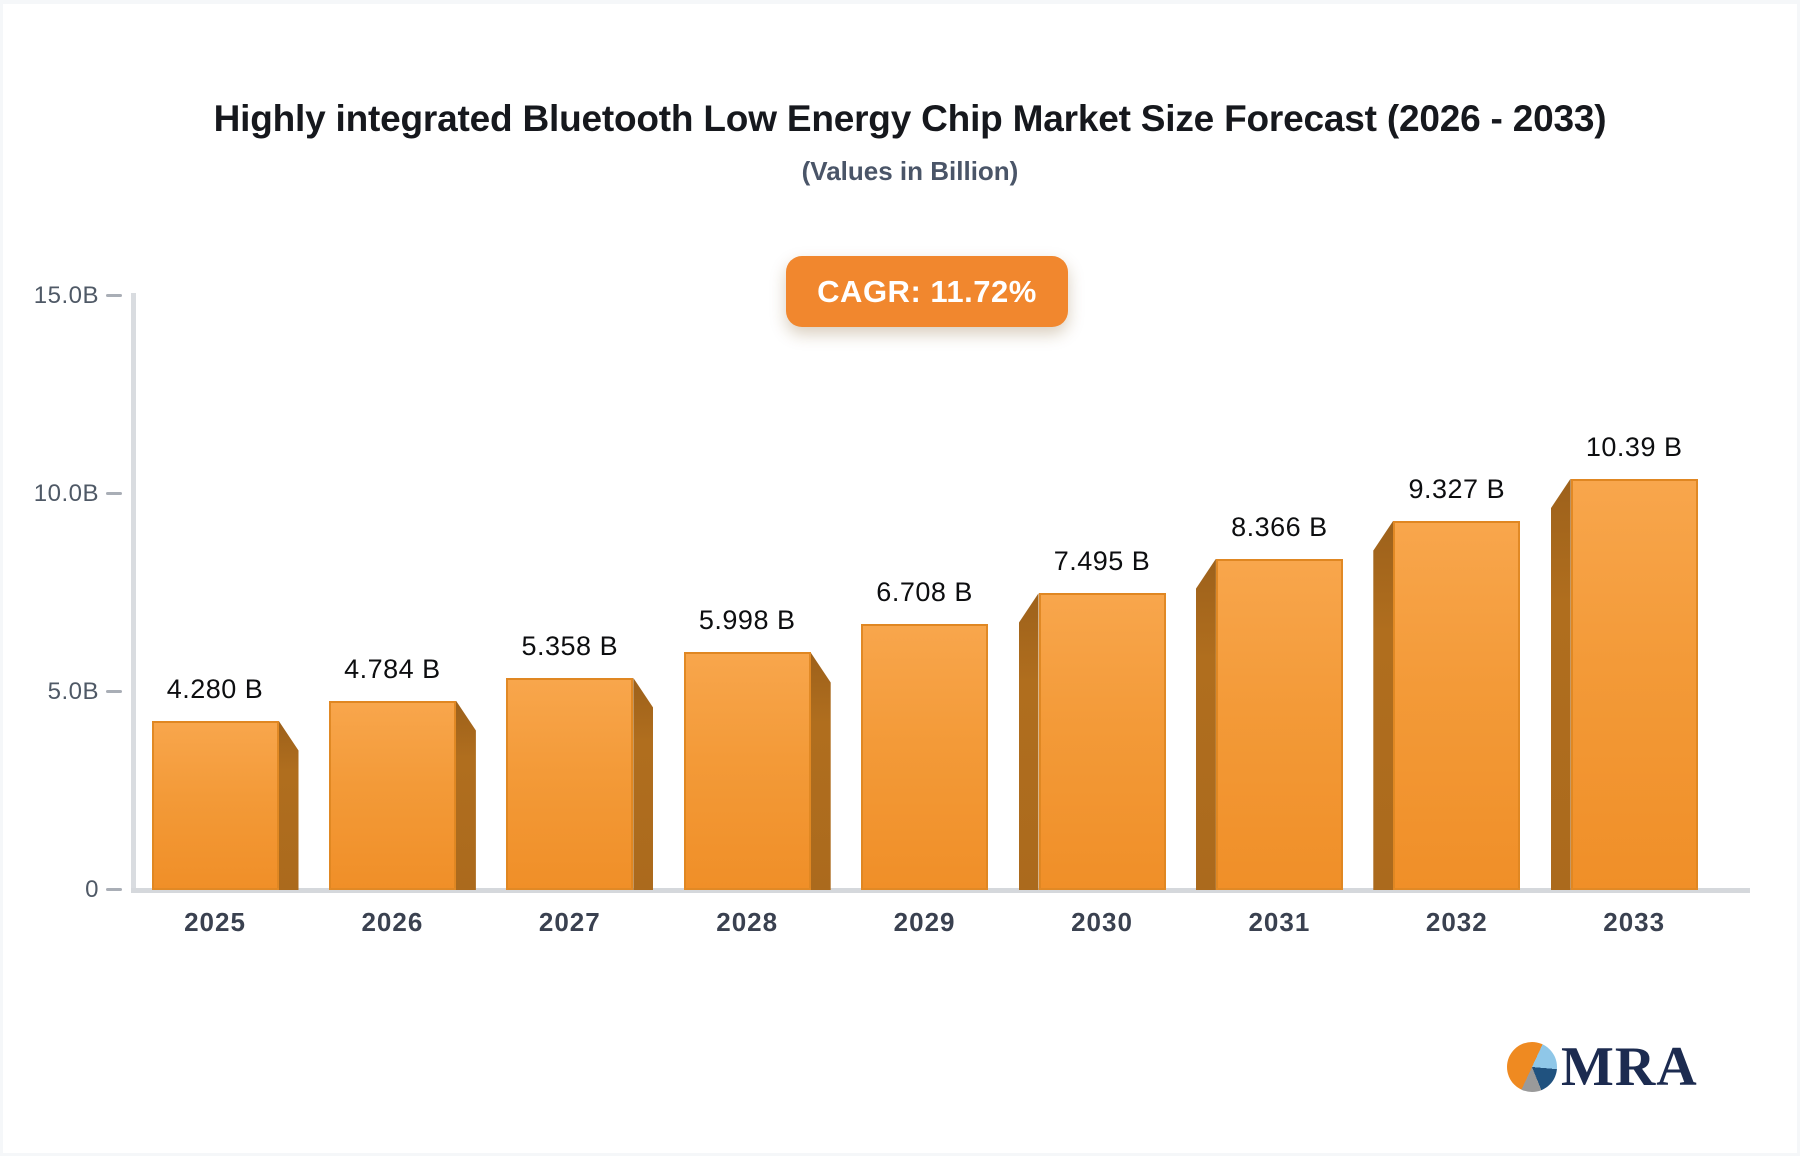  What do you see at coordinates (92, 889) in the screenshot?
I see `y-axis-label: 0` at bounding box center [92, 889].